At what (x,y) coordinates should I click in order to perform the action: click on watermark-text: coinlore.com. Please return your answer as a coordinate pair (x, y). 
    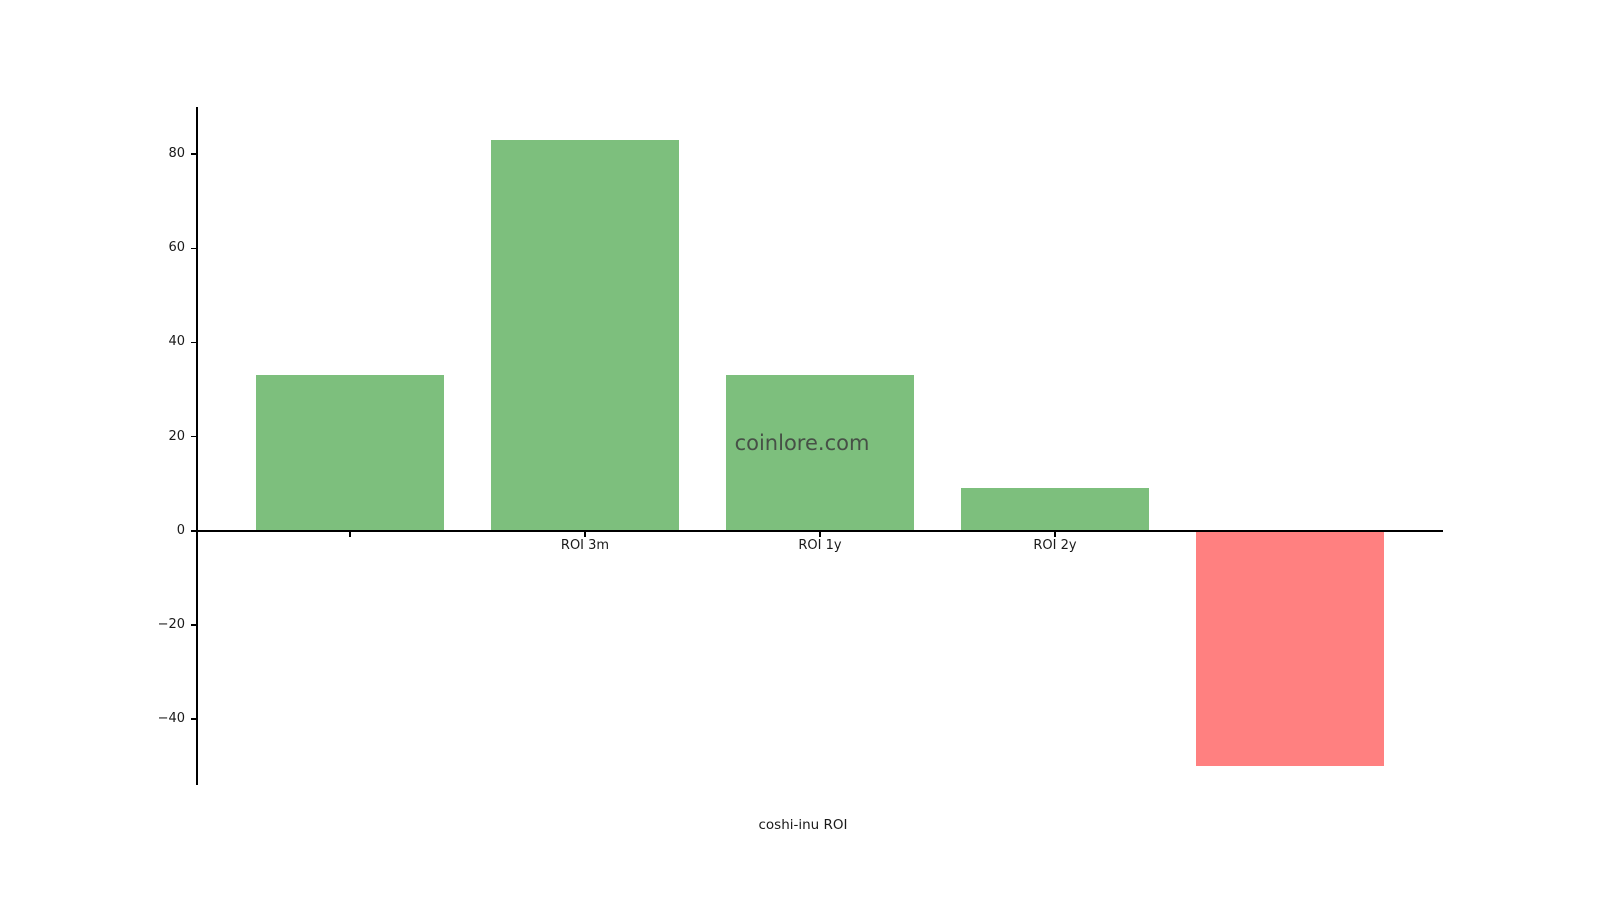
    Looking at the image, I should click on (802, 443).